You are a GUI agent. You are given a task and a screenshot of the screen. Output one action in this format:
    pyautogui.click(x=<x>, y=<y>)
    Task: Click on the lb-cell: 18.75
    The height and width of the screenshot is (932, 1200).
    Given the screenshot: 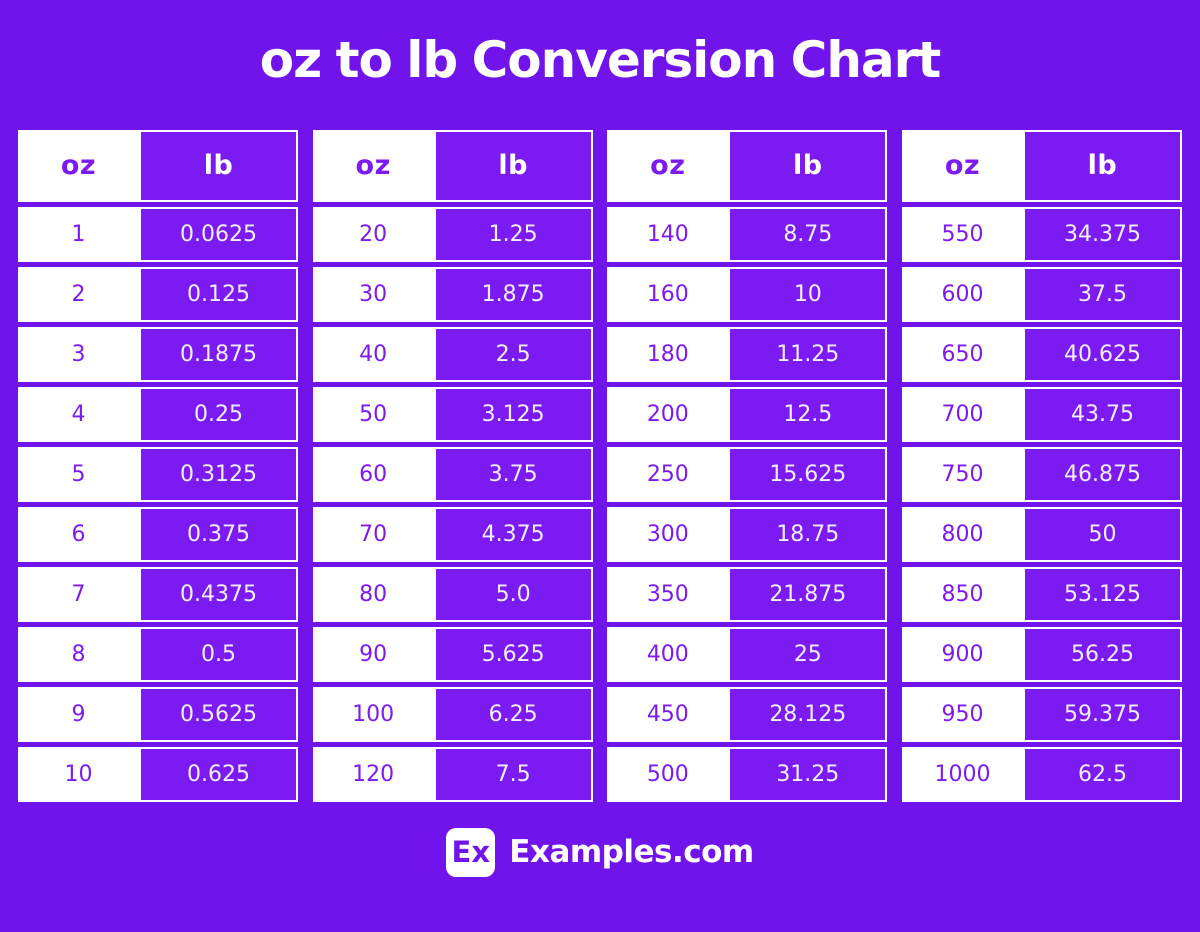 What is the action you would take?
    pyautogui.click(x=808, y=534)
    